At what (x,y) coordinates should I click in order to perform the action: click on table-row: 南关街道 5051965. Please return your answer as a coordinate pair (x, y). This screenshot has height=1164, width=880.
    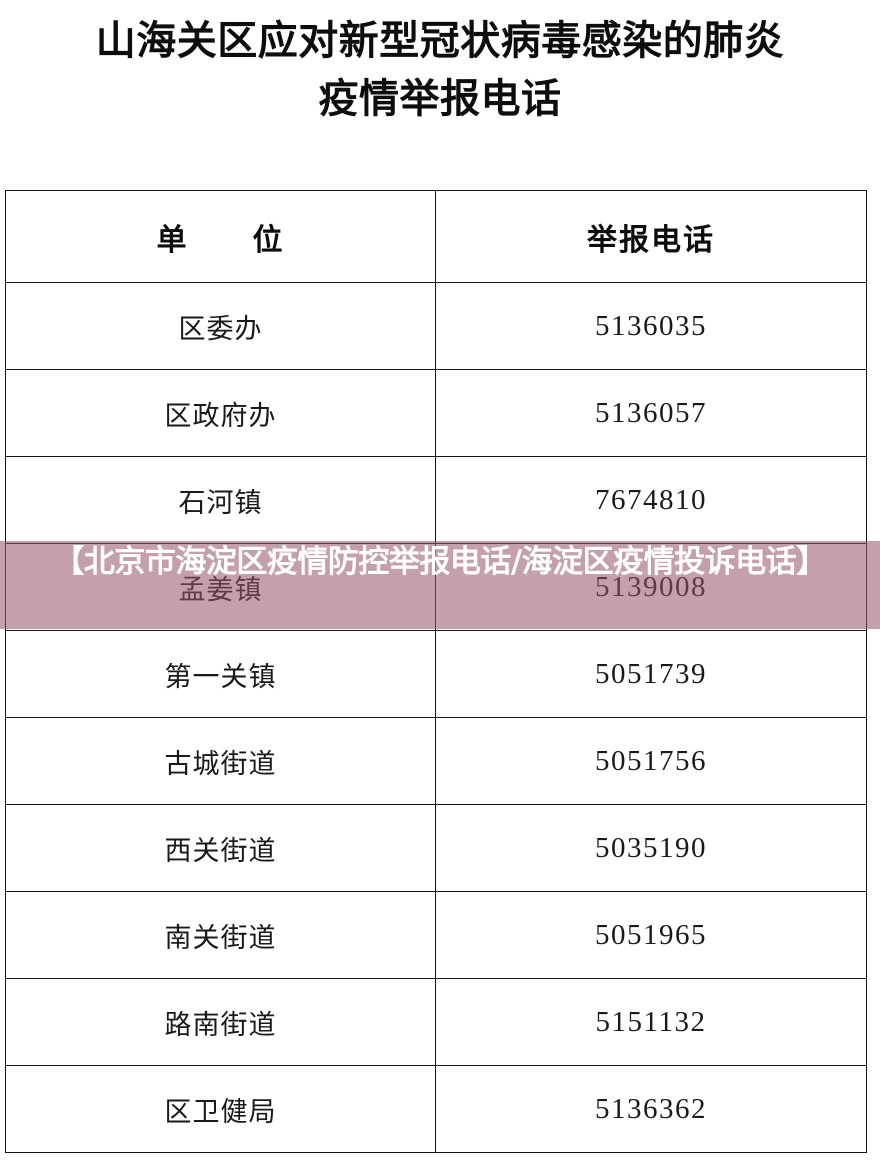
    Looking at the image, I should click on (436, 935).